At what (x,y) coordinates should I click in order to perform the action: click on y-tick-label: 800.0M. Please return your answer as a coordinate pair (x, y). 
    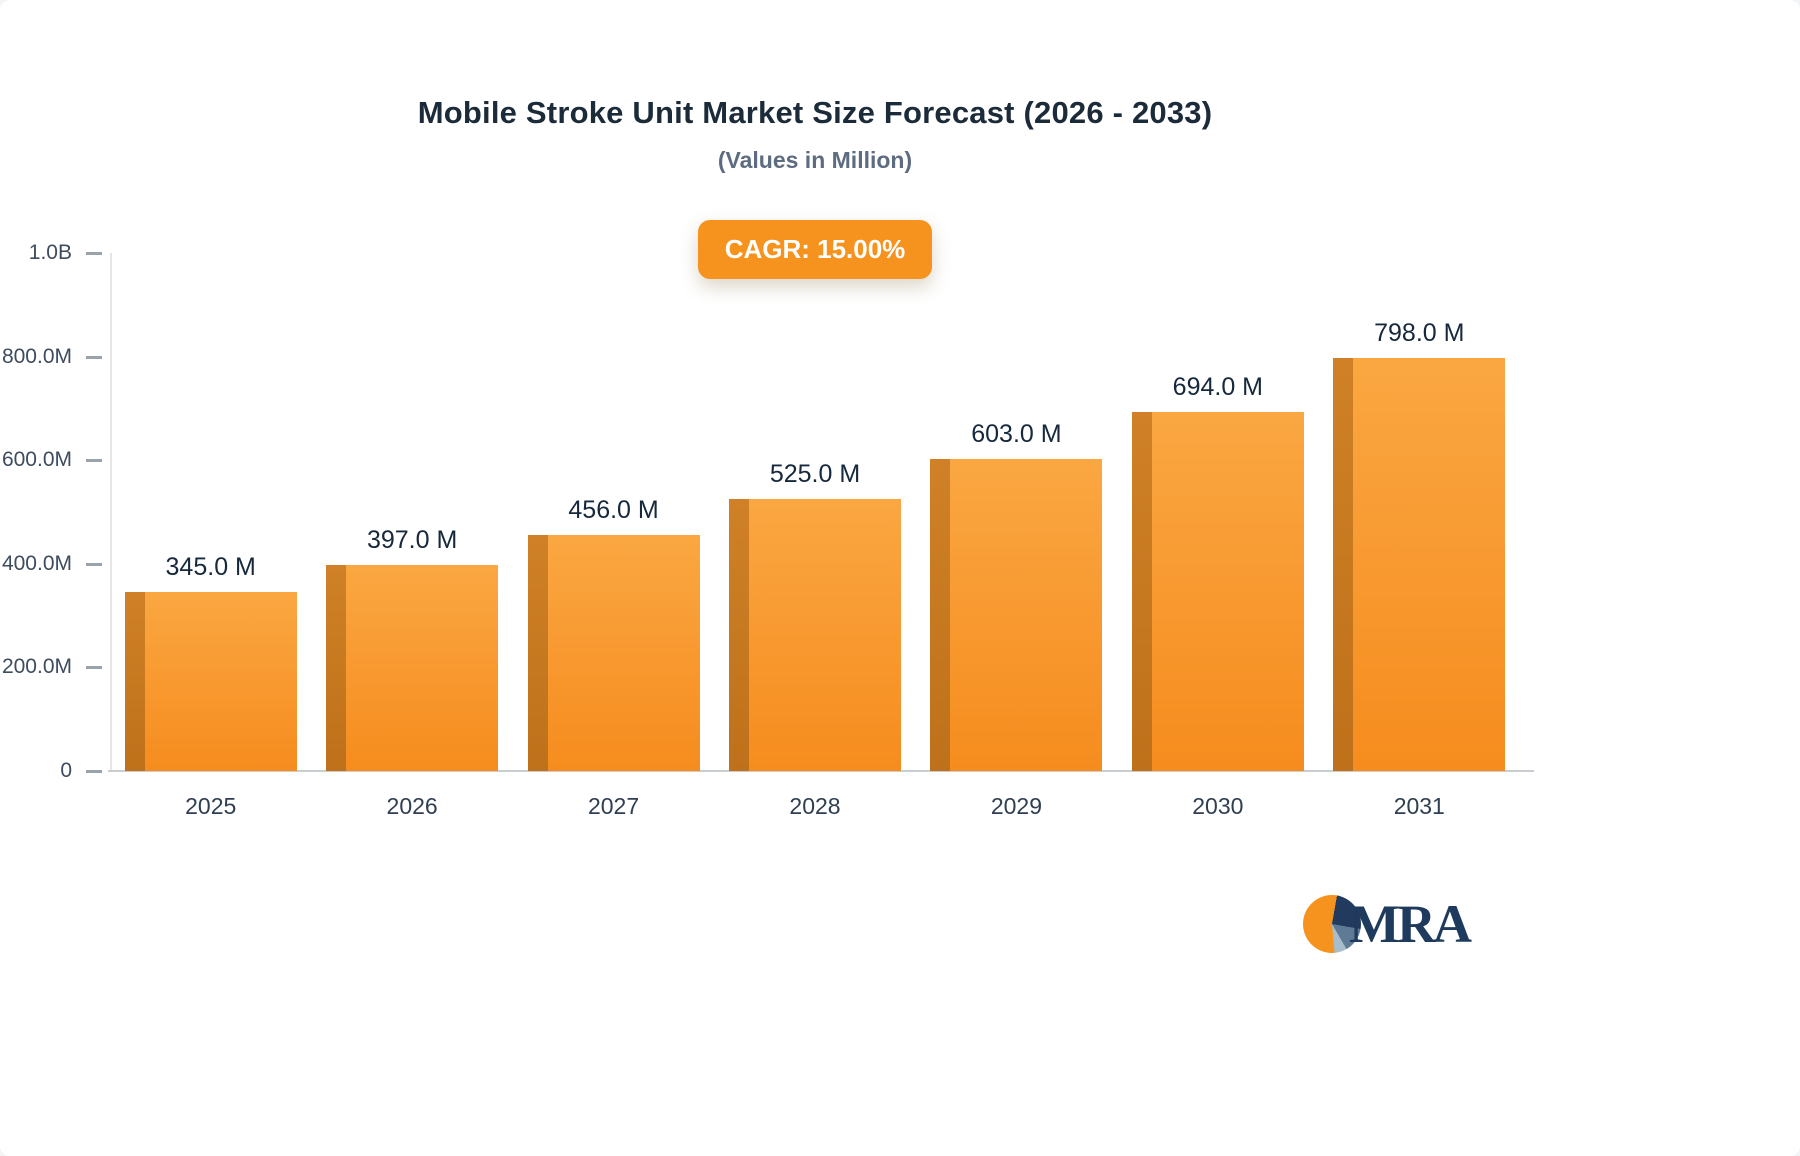
    Looking at the image, I should click on (36, 356).